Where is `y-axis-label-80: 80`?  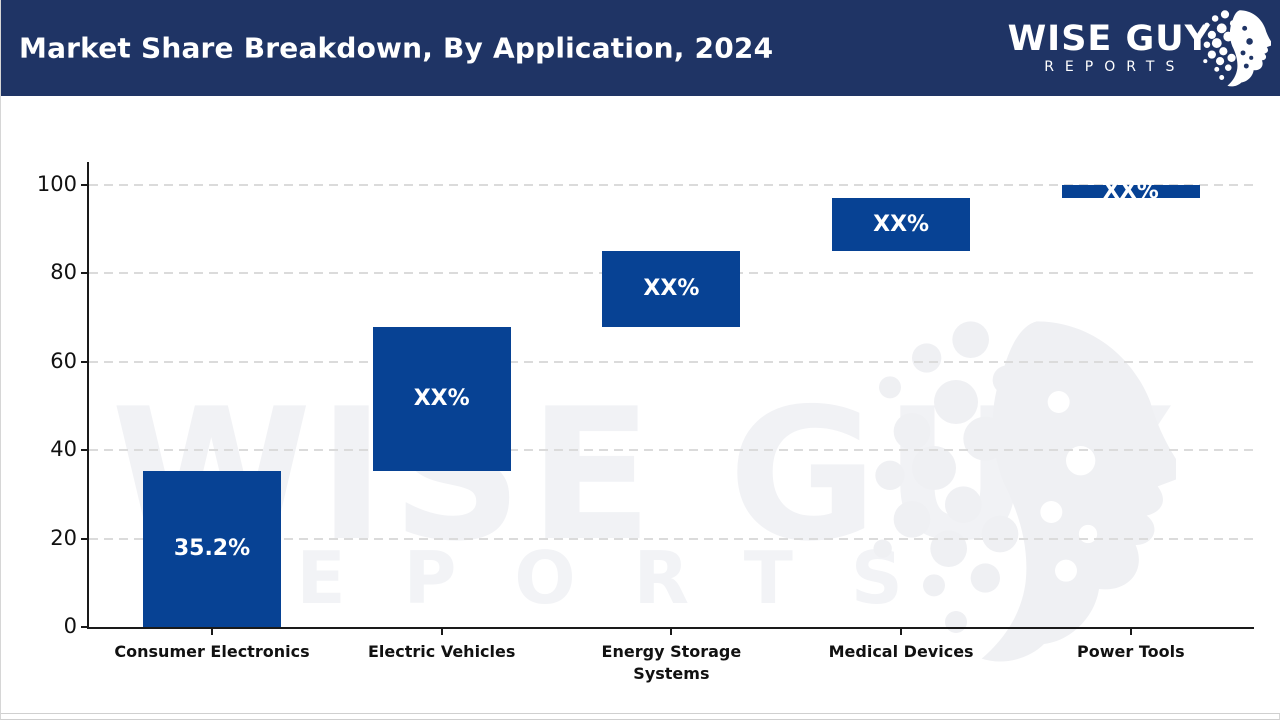
y-axis-label-80: 80 is located at coordinates (63, 272).